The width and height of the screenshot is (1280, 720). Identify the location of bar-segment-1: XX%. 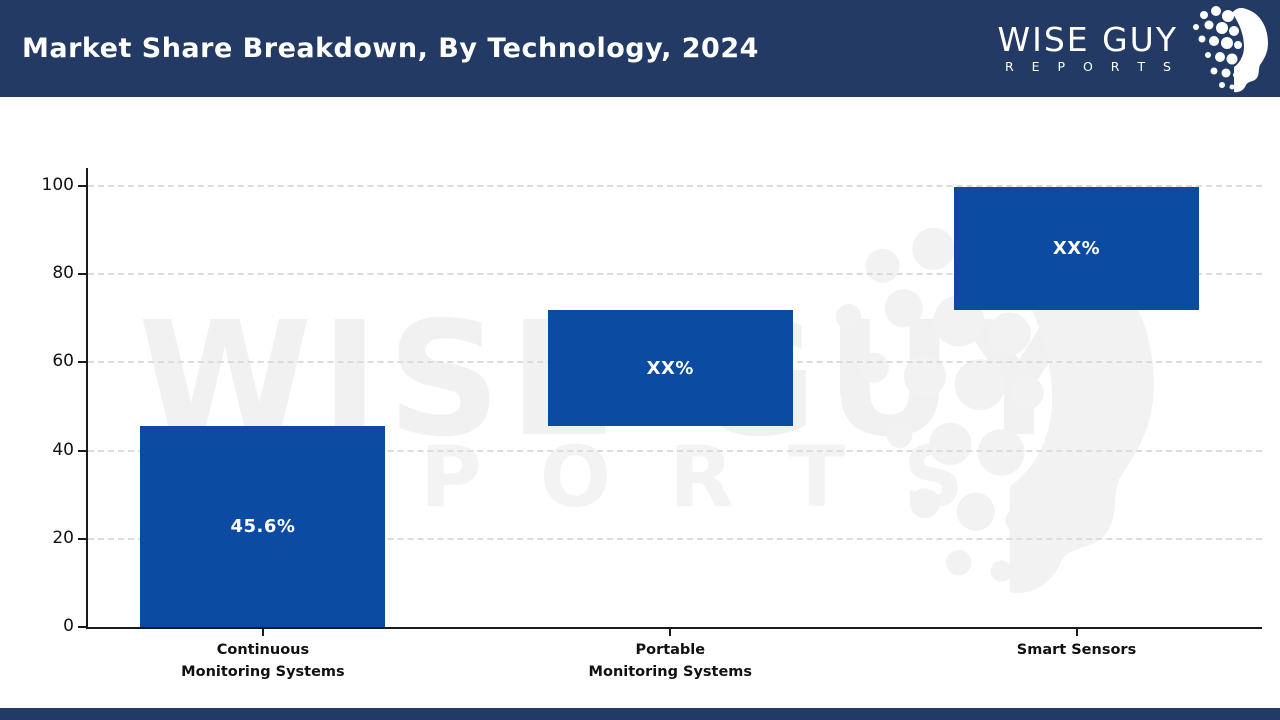
(670, 368).